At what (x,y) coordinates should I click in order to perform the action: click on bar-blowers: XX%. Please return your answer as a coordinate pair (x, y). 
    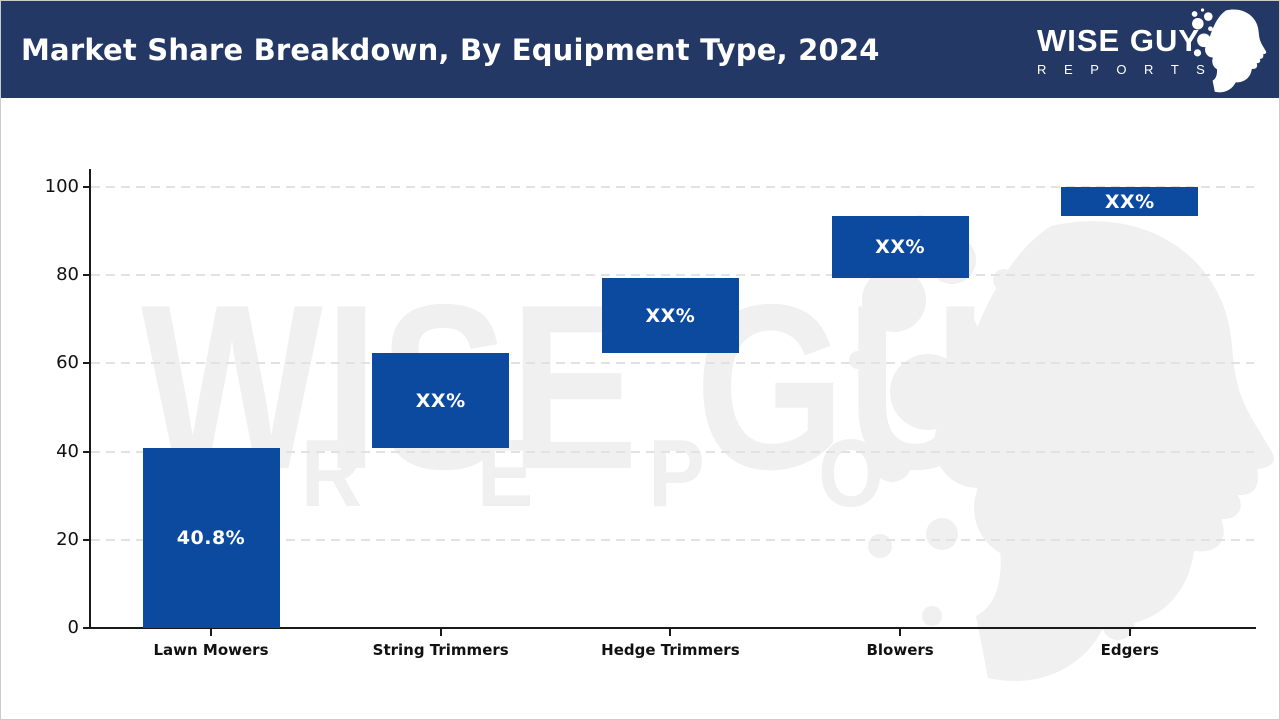
    Looking at the image, I should click on (900, 247).